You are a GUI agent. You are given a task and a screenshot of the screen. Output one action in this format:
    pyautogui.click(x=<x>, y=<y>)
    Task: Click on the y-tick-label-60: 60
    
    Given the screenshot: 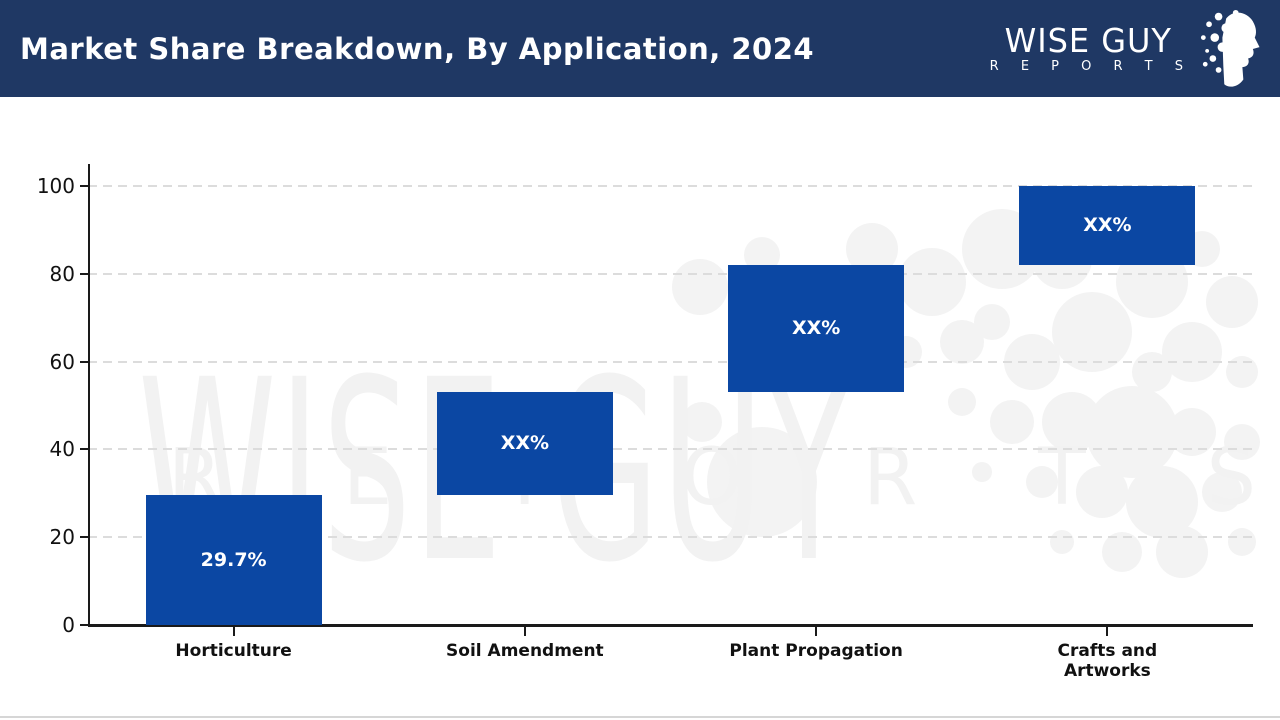 What is the action you would take?
    pyautogui.click(x=62, y=361)
    